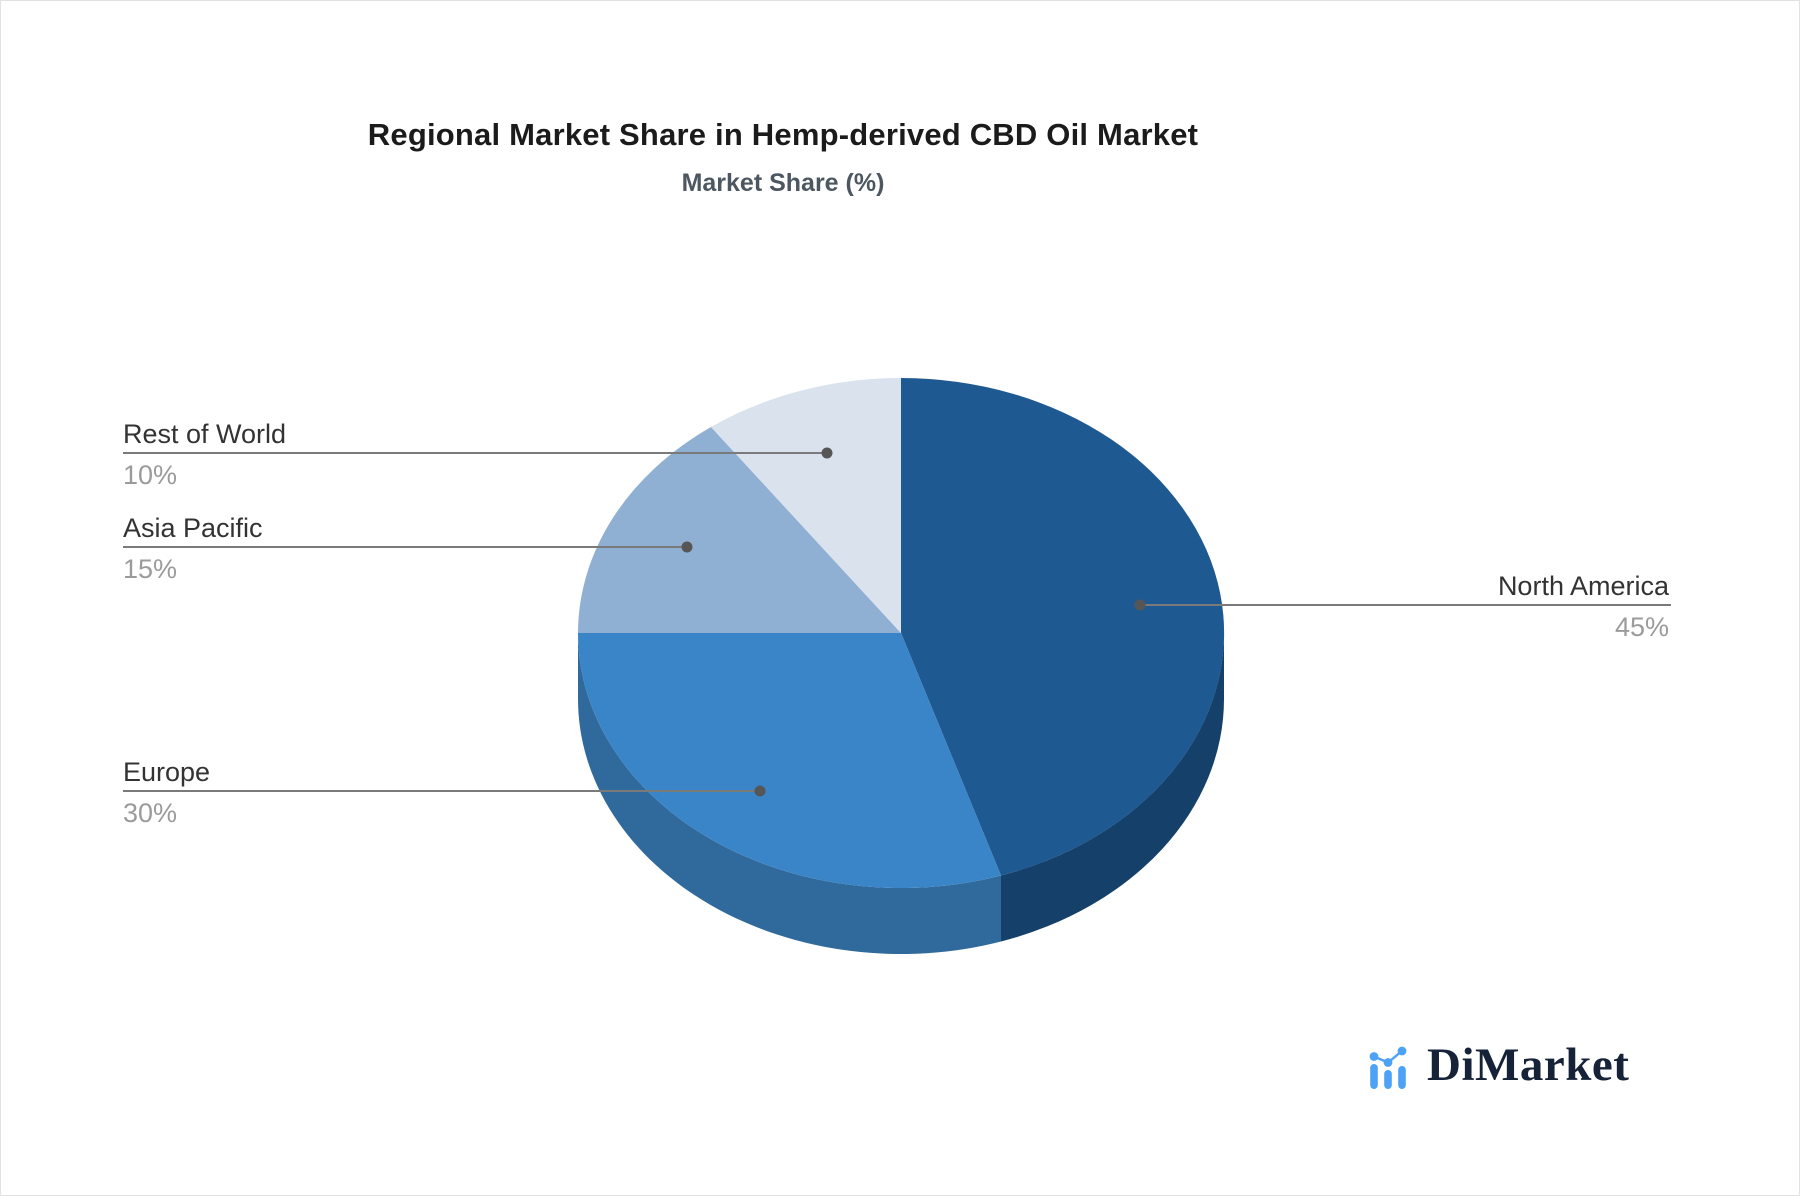 Image resolution: width=1800 pixels, height=1196 pixels. What do you see at coordinates (1641, 627) in the screenshot?
I see `slice-value: 45%` at bounding box center [1641, 627].